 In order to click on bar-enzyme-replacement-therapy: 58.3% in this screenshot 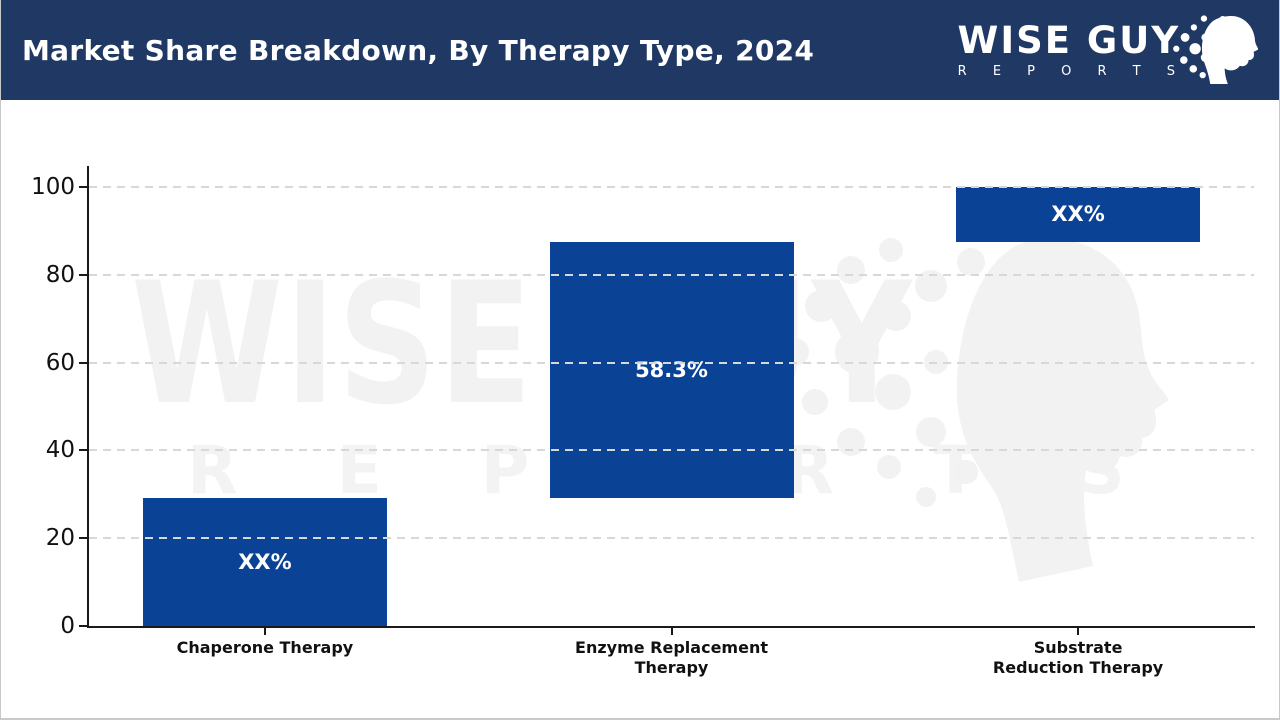, I will do `click(671, 369)`.